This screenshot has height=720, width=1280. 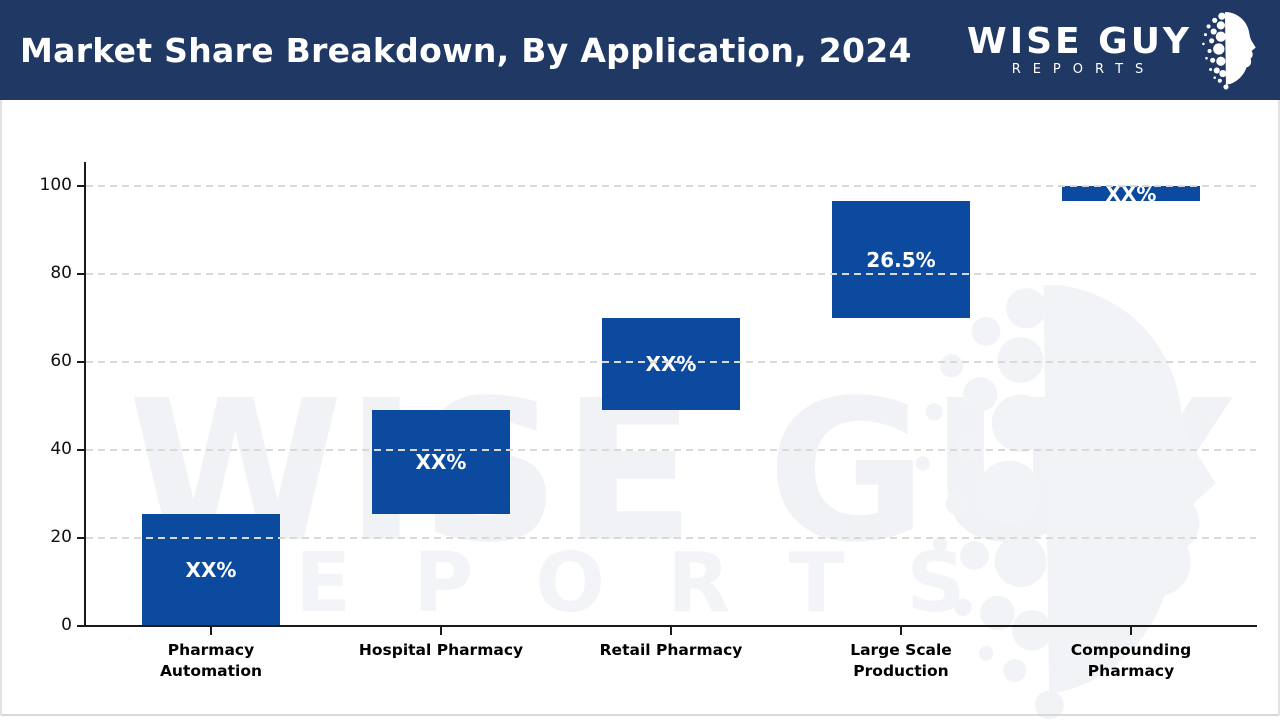 I want to click on y-tick-label: 80, so click(x=61, y=273).